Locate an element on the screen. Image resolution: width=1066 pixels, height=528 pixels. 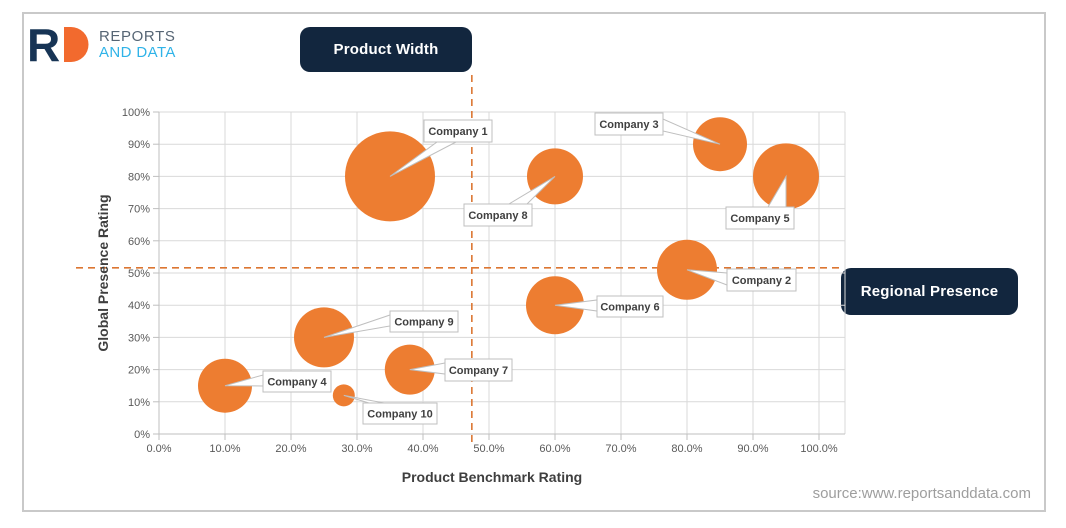
callout-label-company-1: Company 1 is located at coordinates (457, 132).